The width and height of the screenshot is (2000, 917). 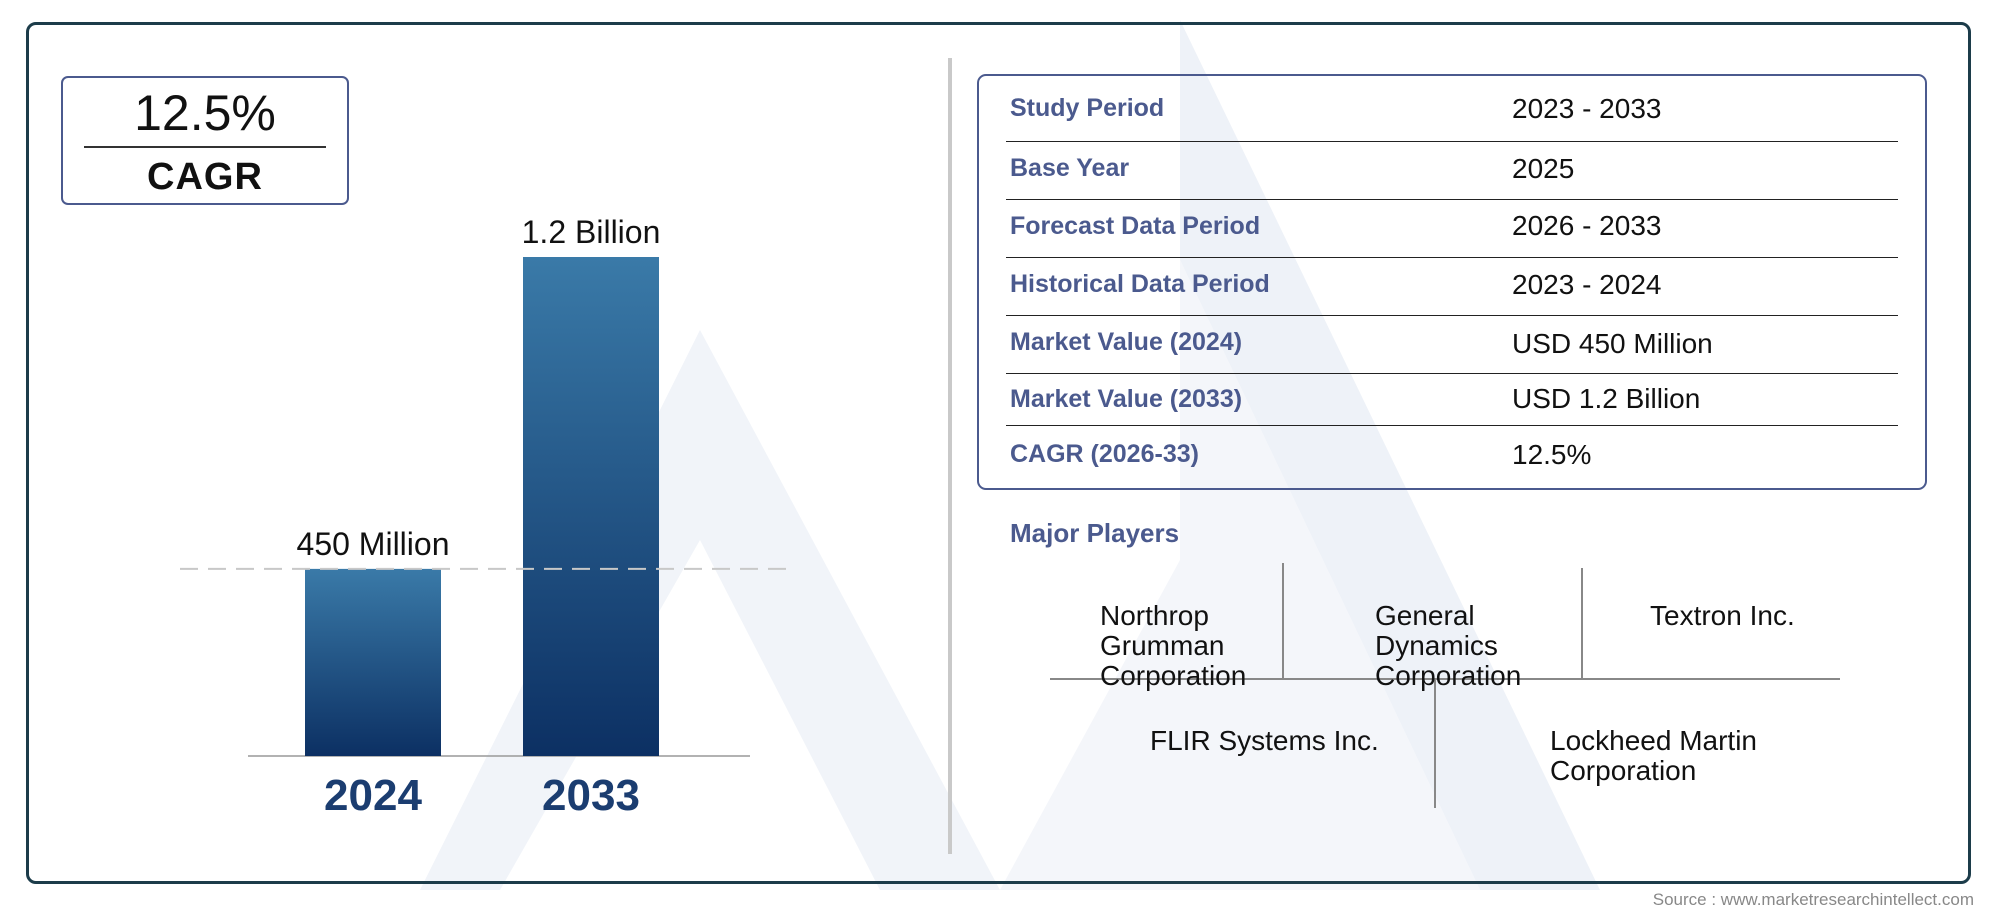 I want to click on cagr-divider, so click(x=205, y=147).